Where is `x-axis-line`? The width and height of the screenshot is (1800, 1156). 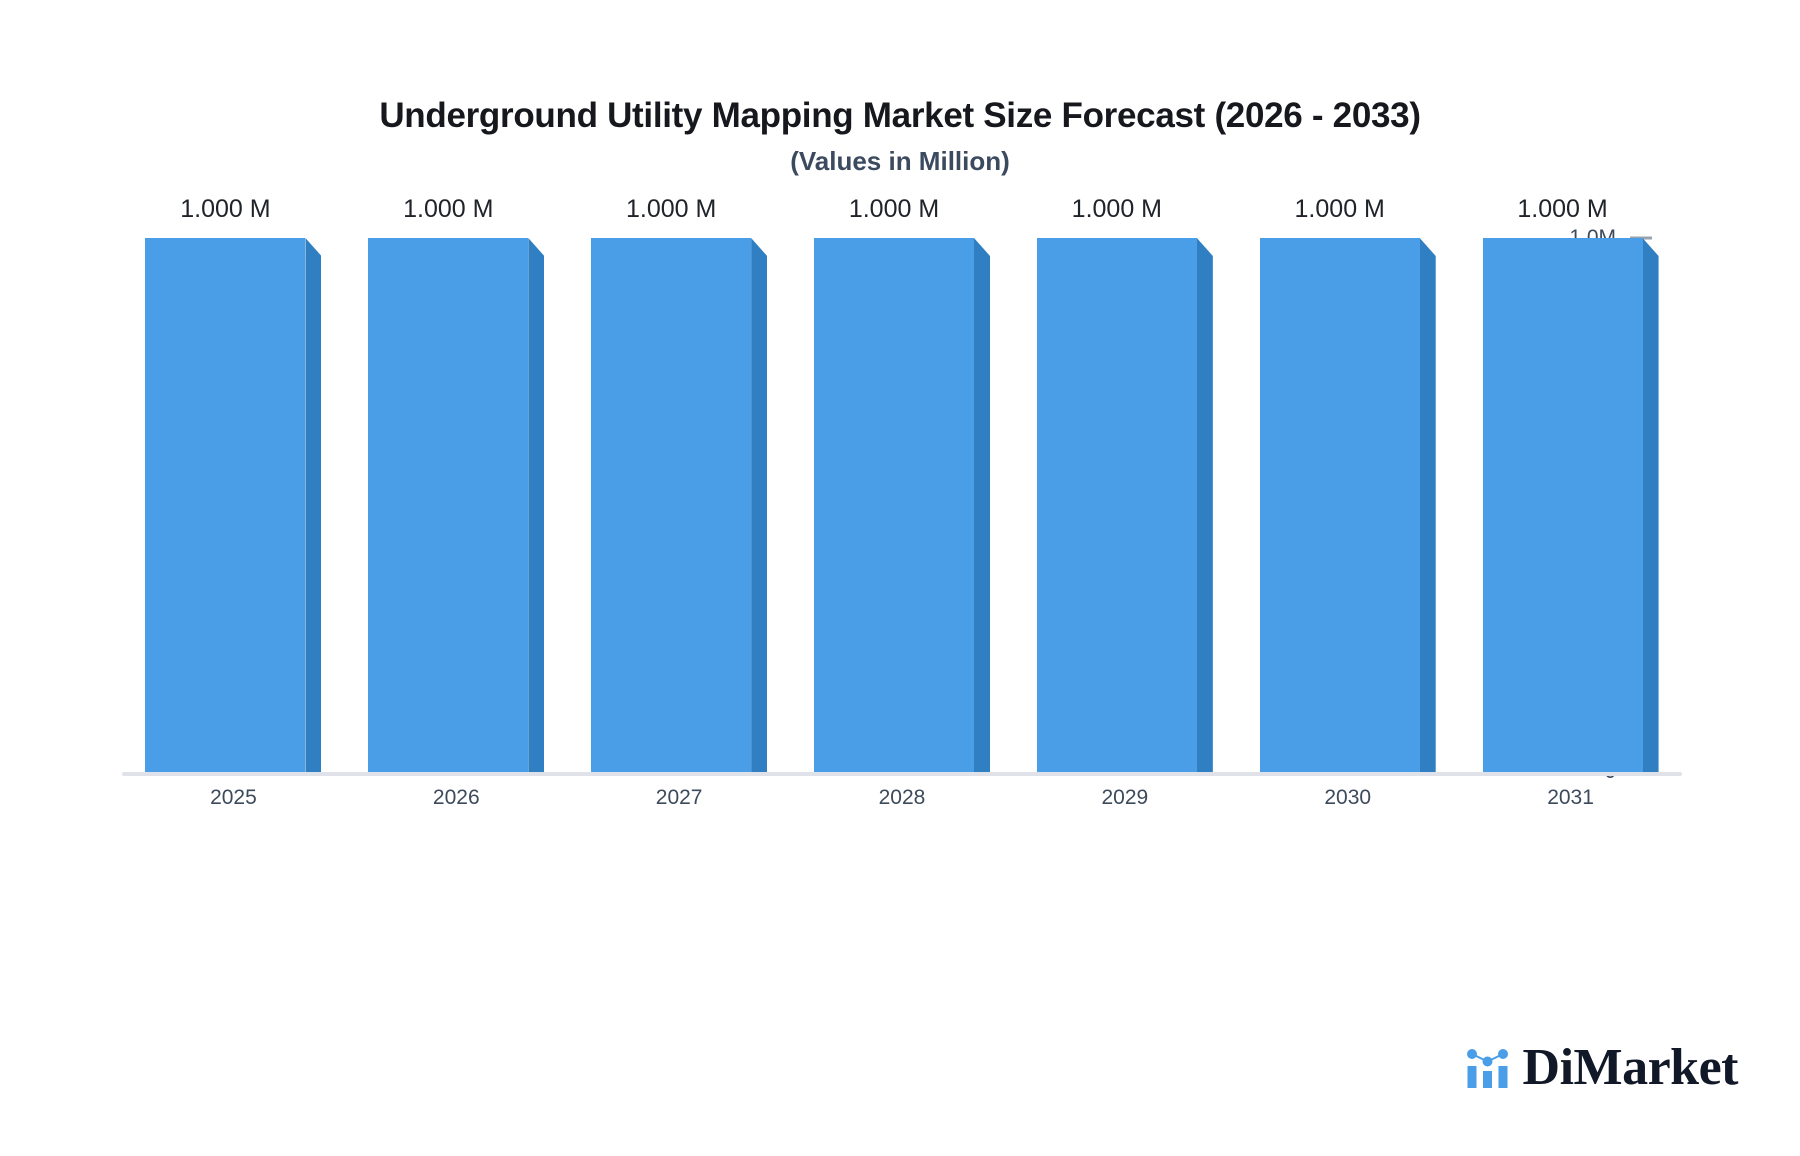
x-axis-line is located at coordinates (902, 774).